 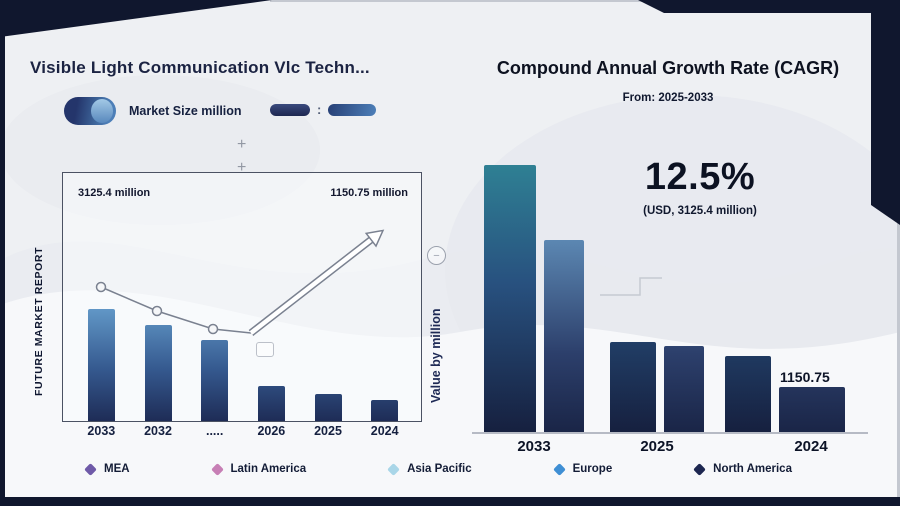 What do you see at coordinates (290, 109) in the screenshot?
I see `pill-dark-icon` at bounding box center [290, 109].